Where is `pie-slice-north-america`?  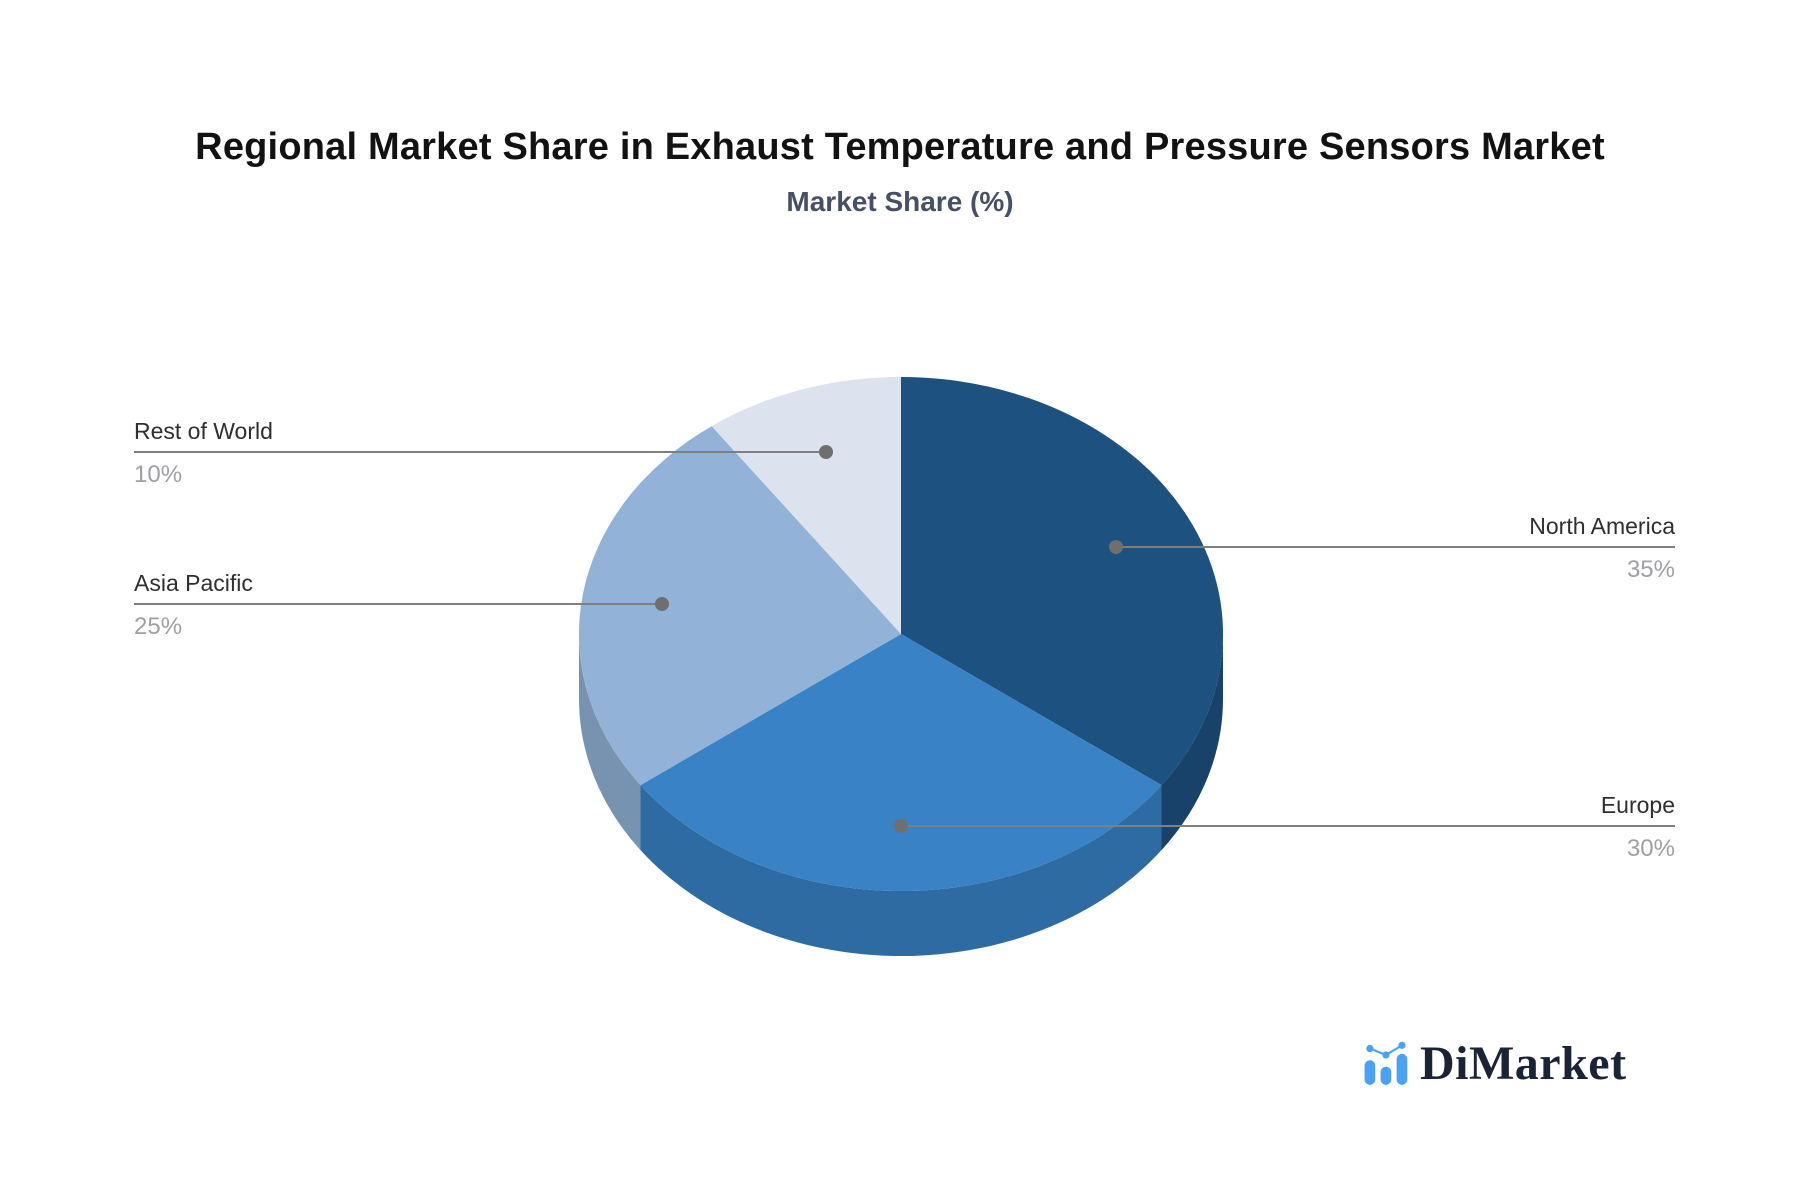 pie-slice-north-america is located at coordinates (1062, 581).